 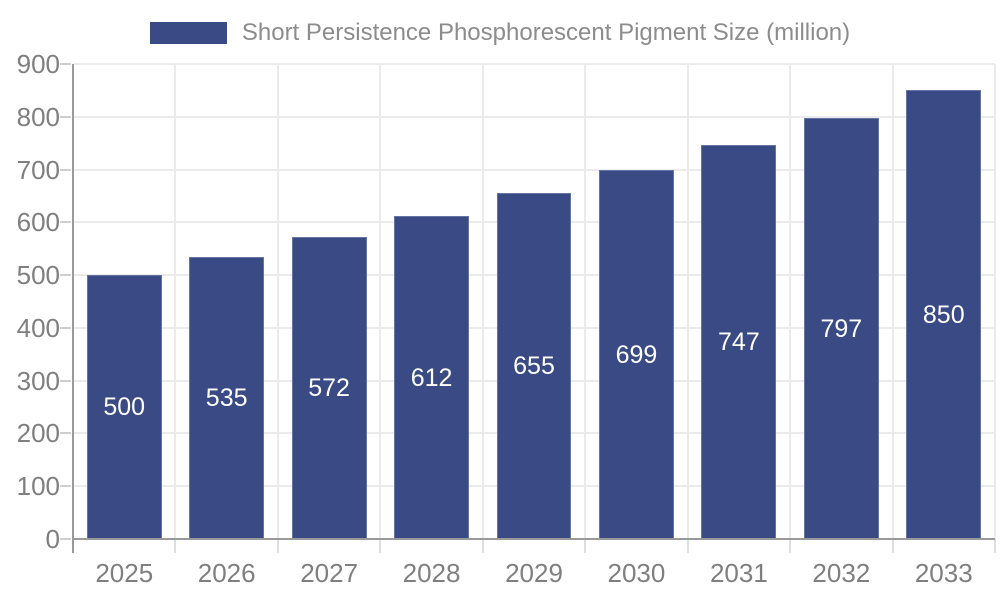 I want to click on y-tick-label: 700, so click(x=38, y=169).